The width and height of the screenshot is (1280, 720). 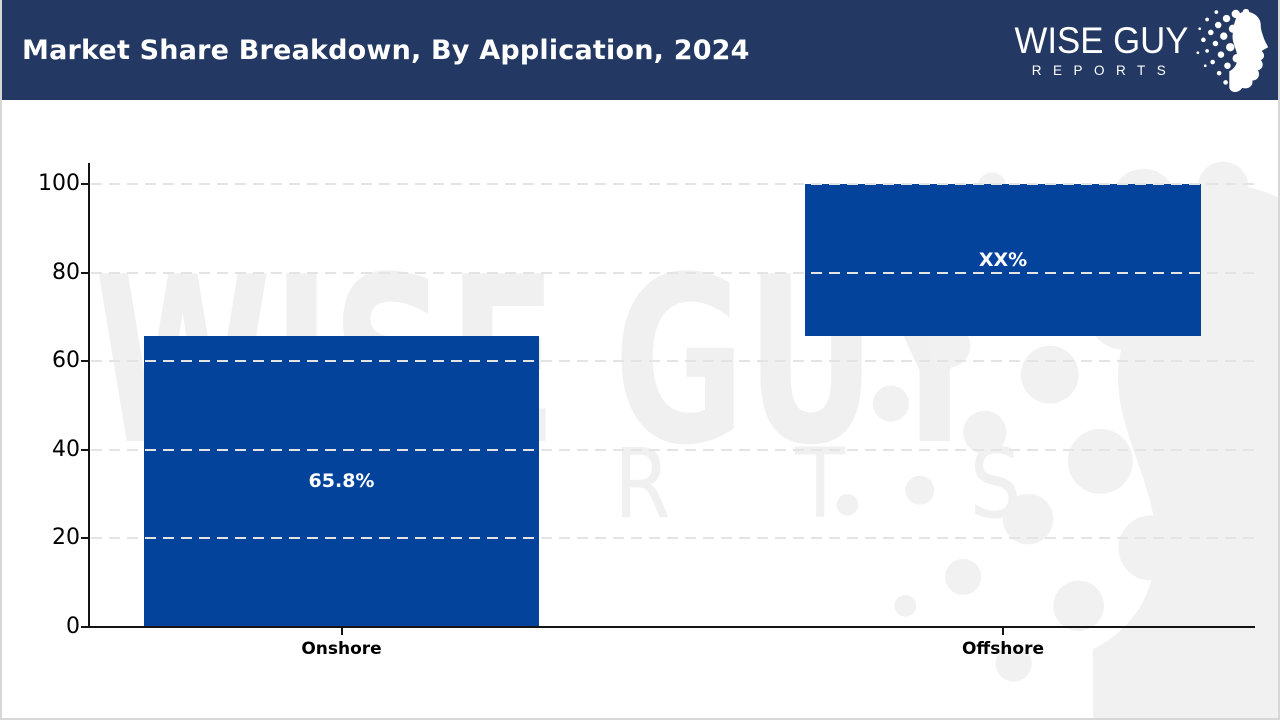 I want to click on y-tick-label: 40, so click(x=66, y=449).